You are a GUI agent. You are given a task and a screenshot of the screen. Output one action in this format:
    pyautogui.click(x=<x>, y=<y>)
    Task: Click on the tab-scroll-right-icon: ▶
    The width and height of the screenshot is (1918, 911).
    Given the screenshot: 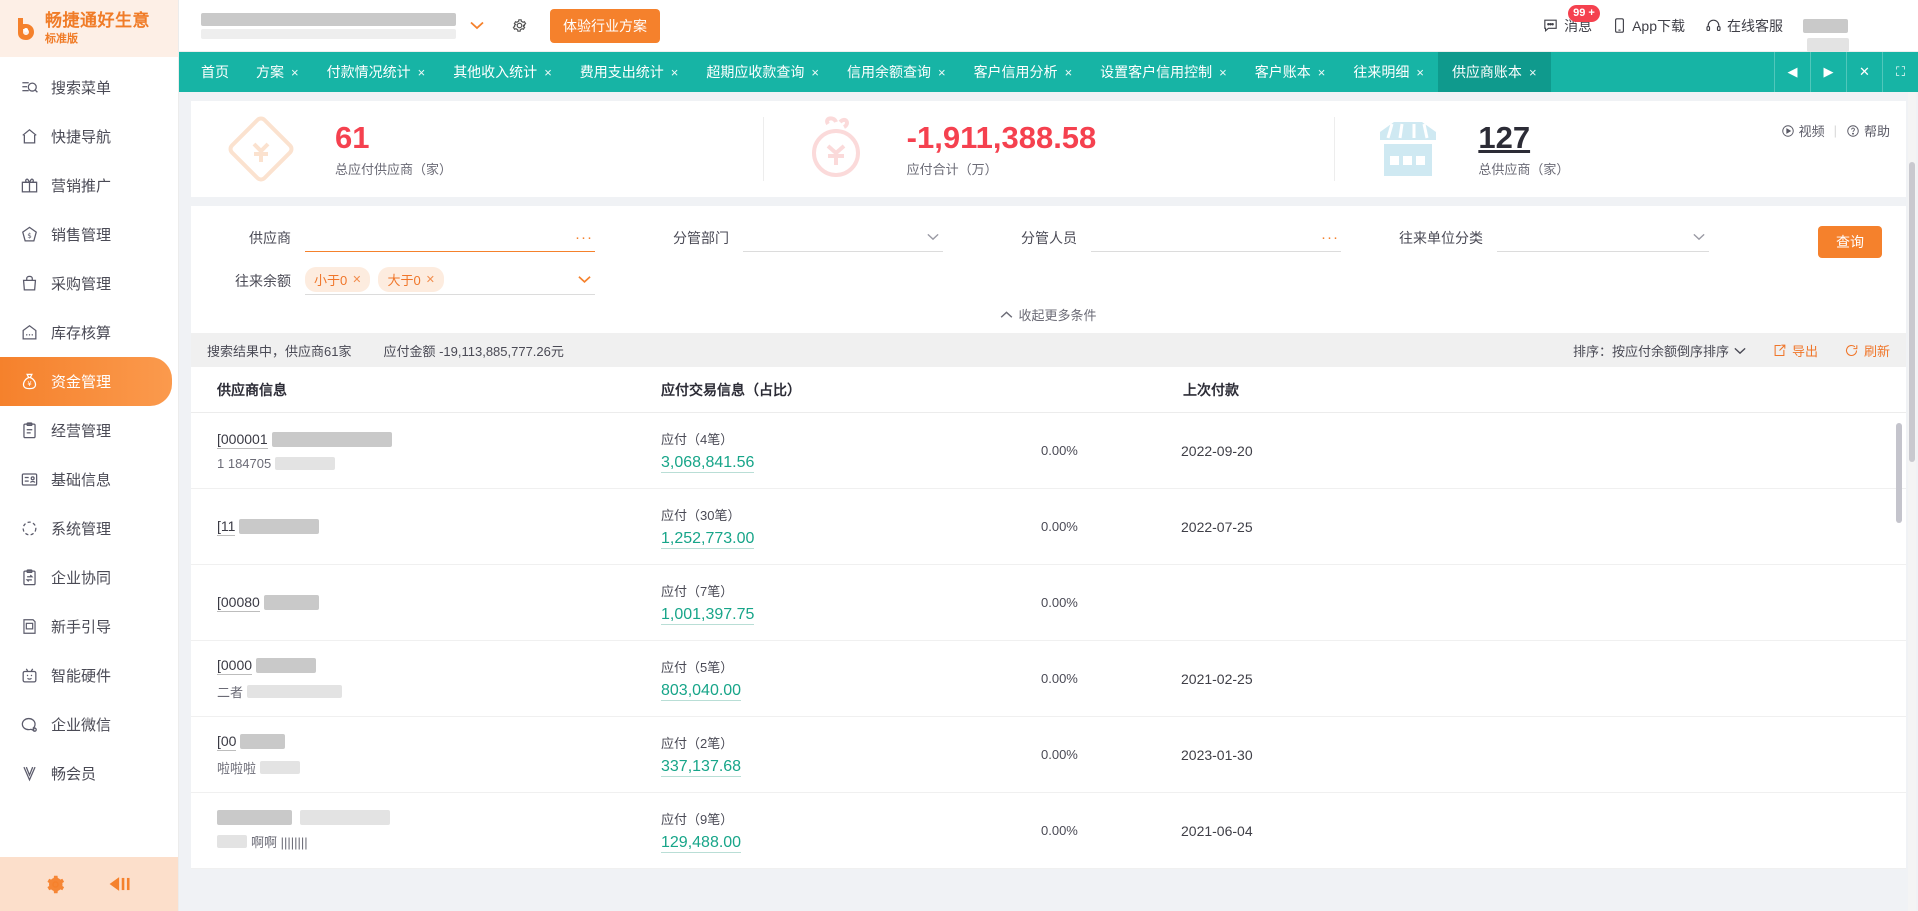 What is the action you would take?
    pyautogui.click(x=1828, y=72)
    